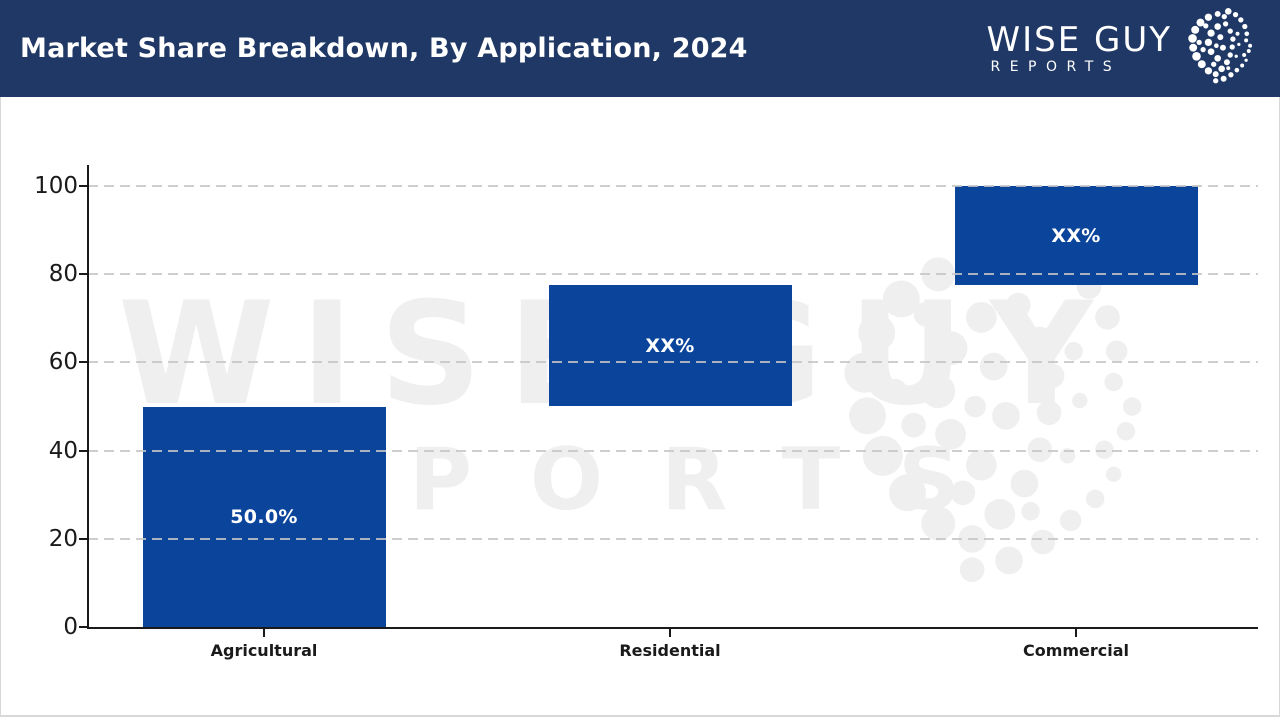  What do you see at coordinates (1056, 67) in the screenshot?
I see `brand-subtitle: REPORTS` at bounding box center [1056, 67].